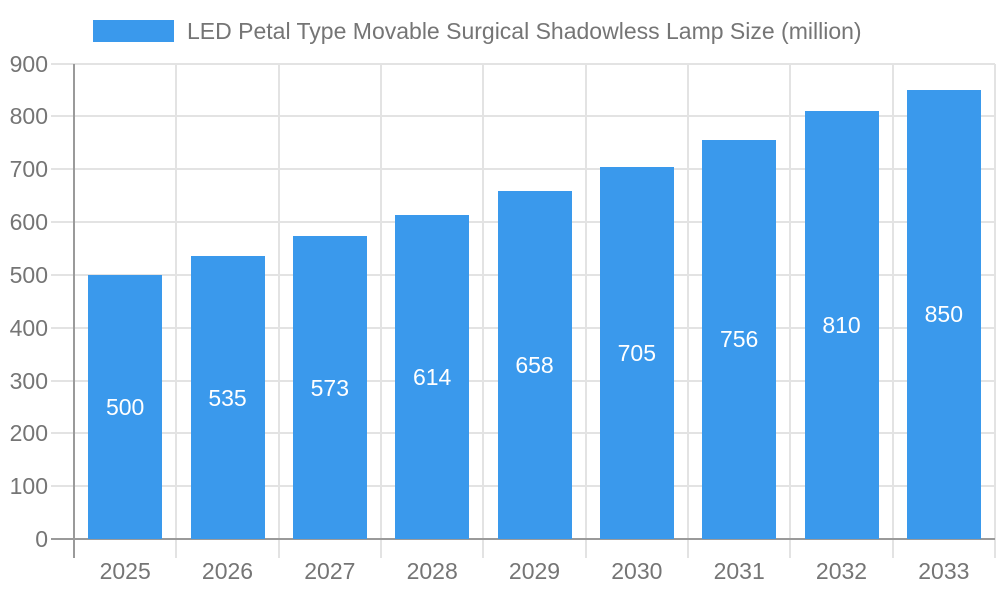  What do you see at coordinates (28, 274) in the screenshot?
I see `y-tick-label: 500` at bounding box center [28, 274].